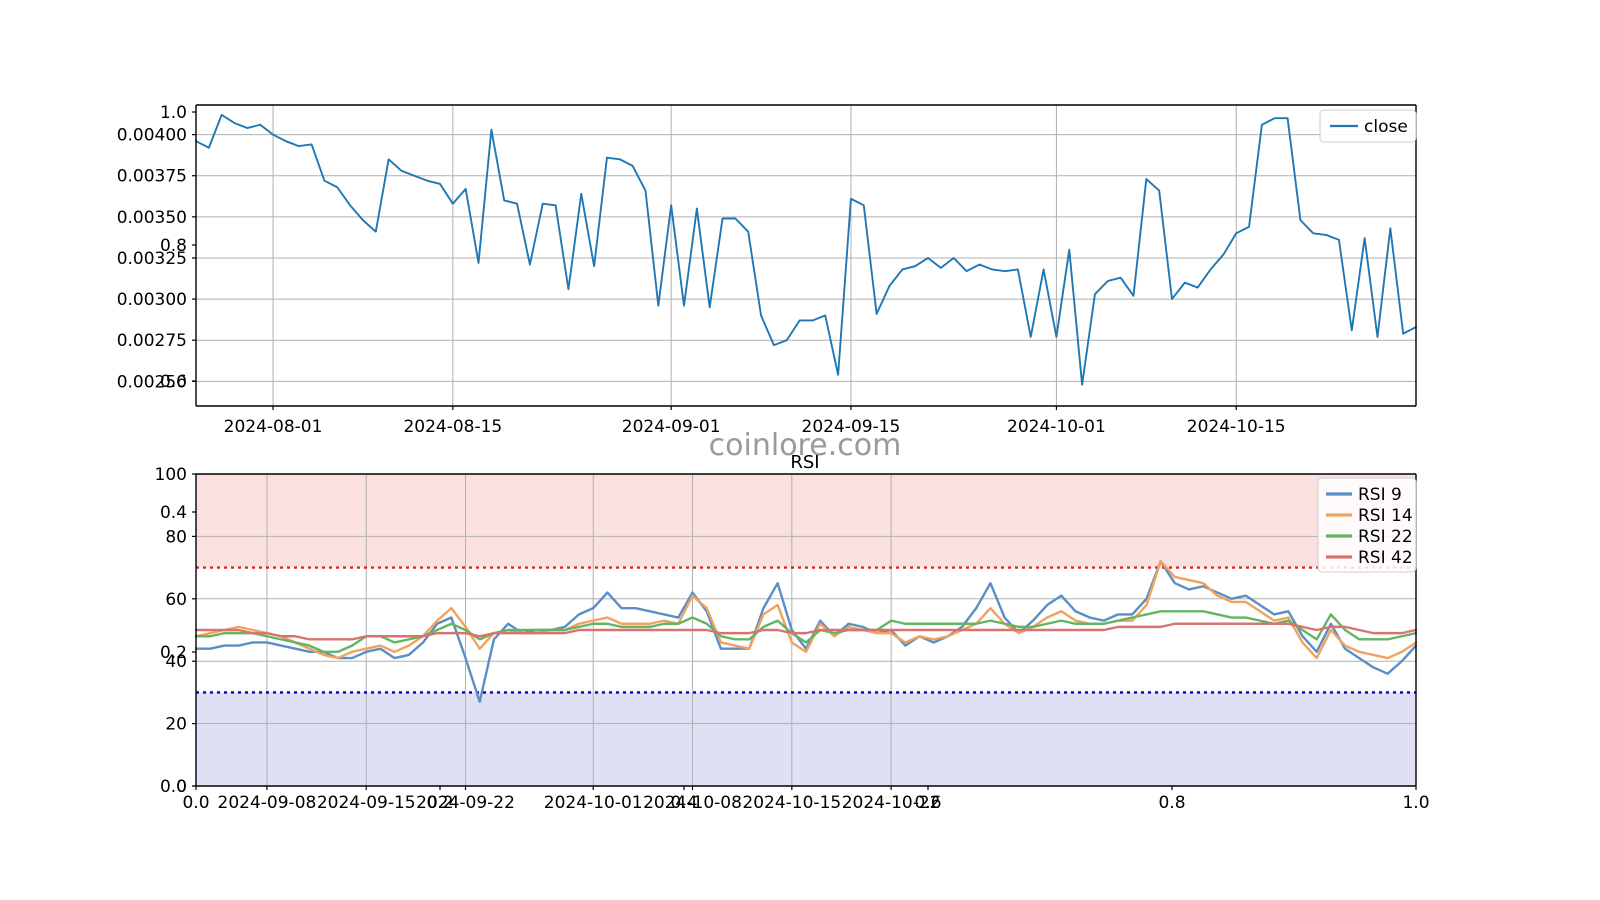 The width and height of the screenshot is (1600, 900). I want to click on rsi-overlay-y-tick-label: 0.2, so click(173, 653).